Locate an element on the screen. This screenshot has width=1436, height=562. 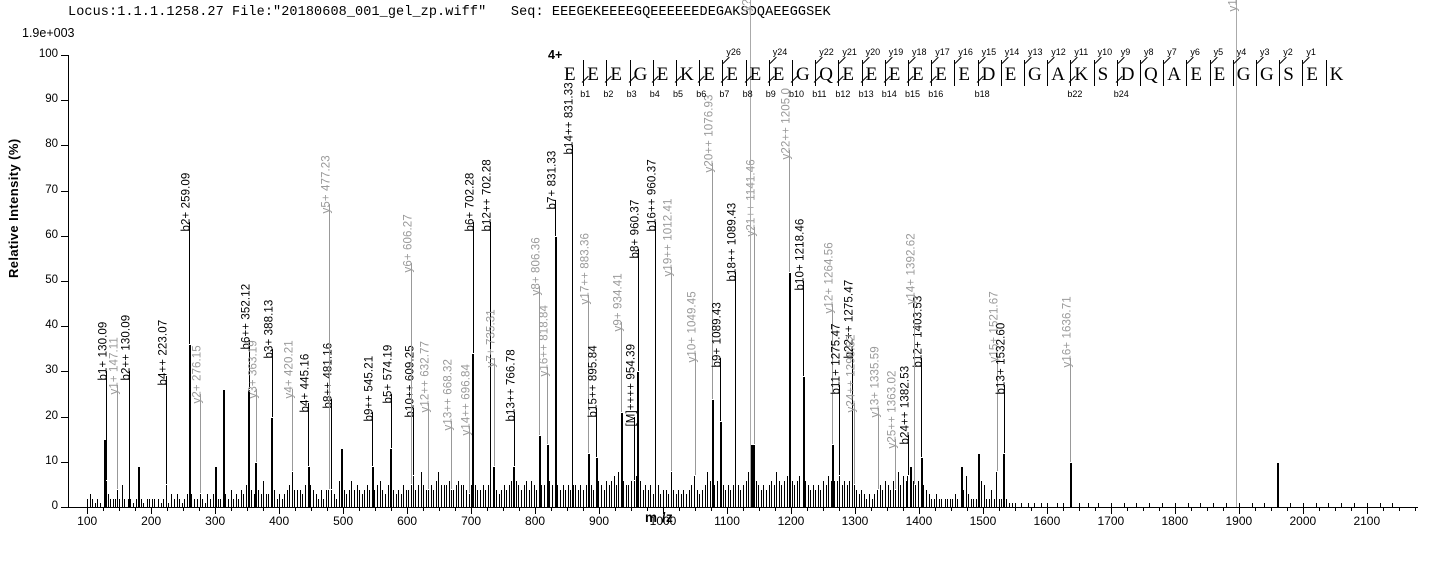
x-axis-title: m /z is located at coordinates (659, 517).